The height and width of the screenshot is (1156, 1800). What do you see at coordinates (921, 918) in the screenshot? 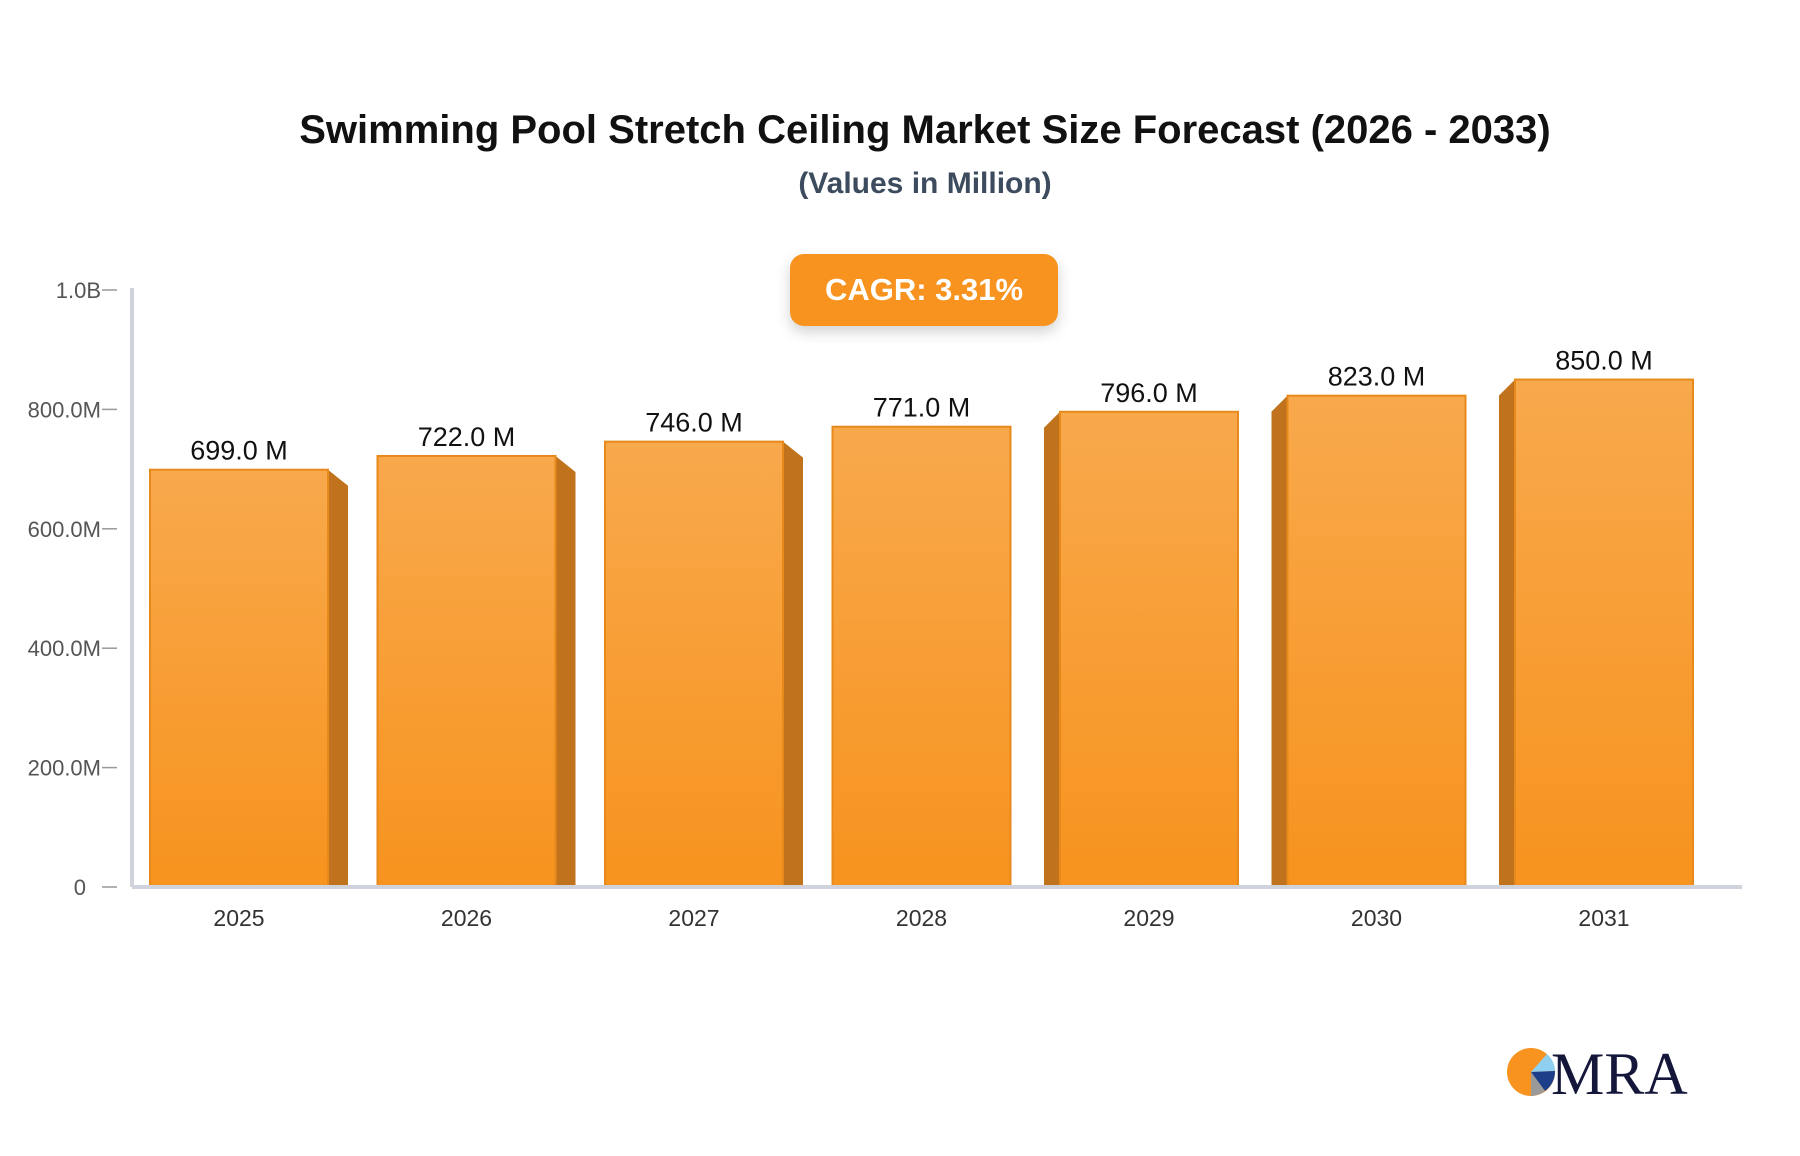
I see `x-tick-label: 2028` at bounding box center [921, 918].